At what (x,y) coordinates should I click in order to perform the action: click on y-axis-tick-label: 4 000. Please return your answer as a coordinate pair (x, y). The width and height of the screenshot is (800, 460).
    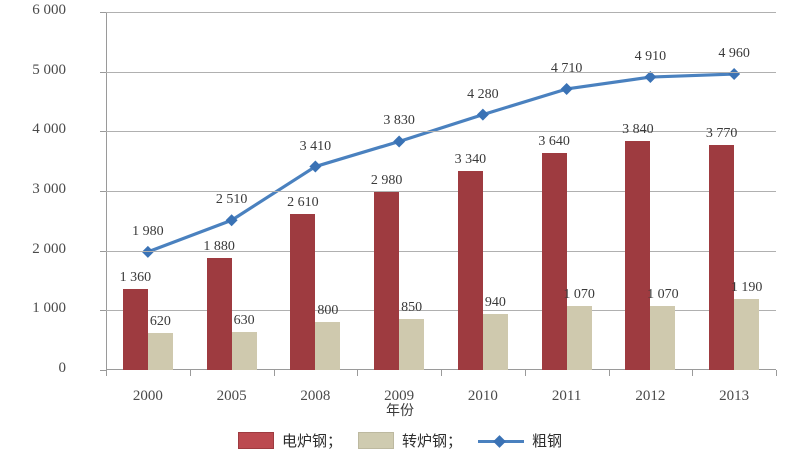
    Looking at the image, I should click on (49, 129).